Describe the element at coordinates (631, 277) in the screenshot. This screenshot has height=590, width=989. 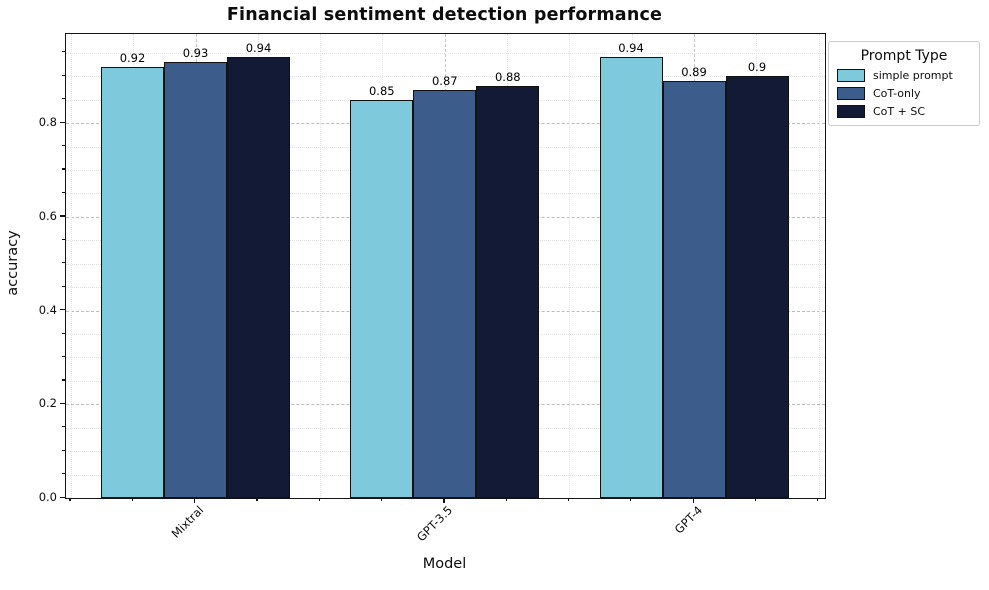
I see `bar-gpt-4-simple-prompt` at that location.